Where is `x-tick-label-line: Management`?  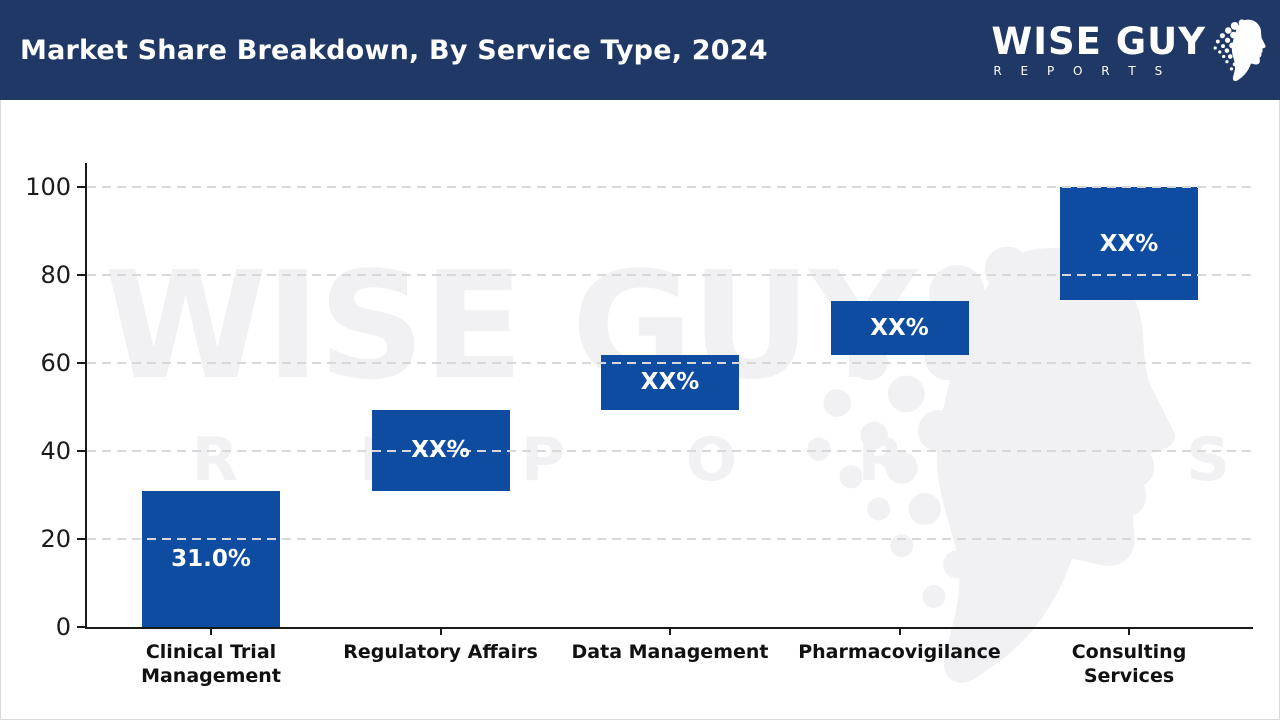 x-tick-label-line: Management is located at coordinates (211, 675).